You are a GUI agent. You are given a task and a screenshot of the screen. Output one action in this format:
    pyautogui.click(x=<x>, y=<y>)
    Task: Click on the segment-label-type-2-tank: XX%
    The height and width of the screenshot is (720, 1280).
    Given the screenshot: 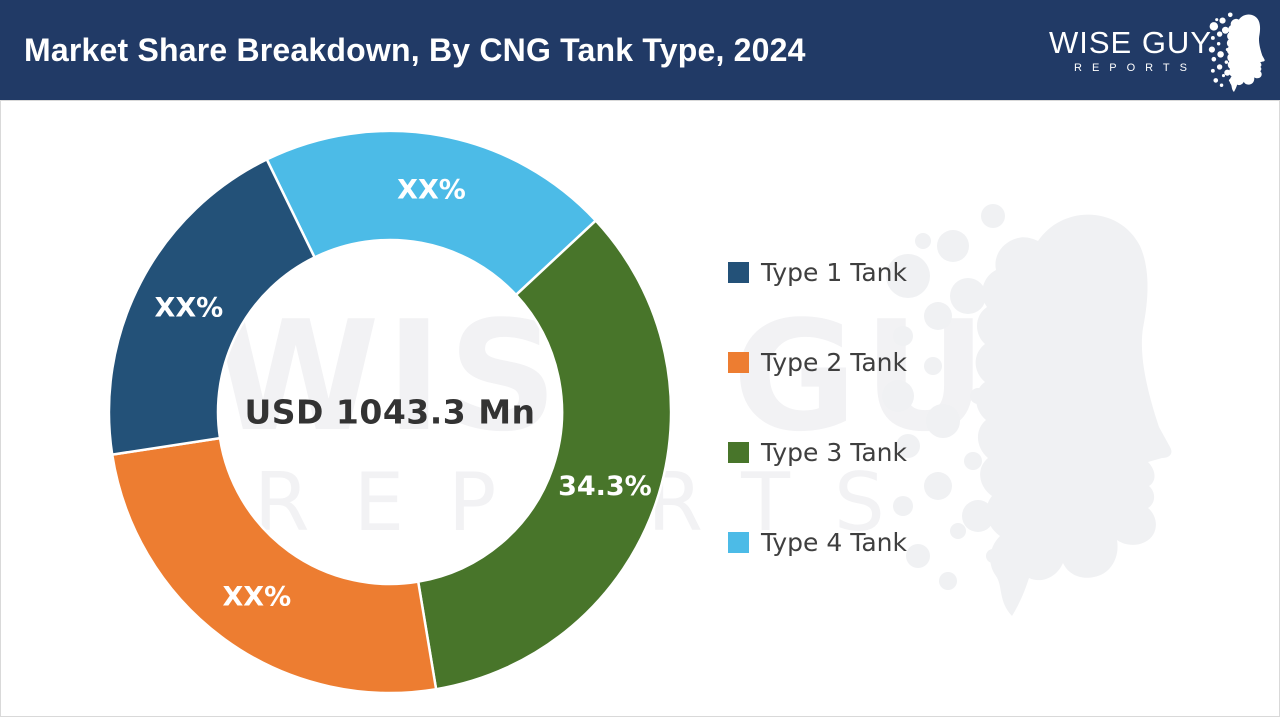 What is the action you would take?
    pyautogui.click(x=256, y=597)
    